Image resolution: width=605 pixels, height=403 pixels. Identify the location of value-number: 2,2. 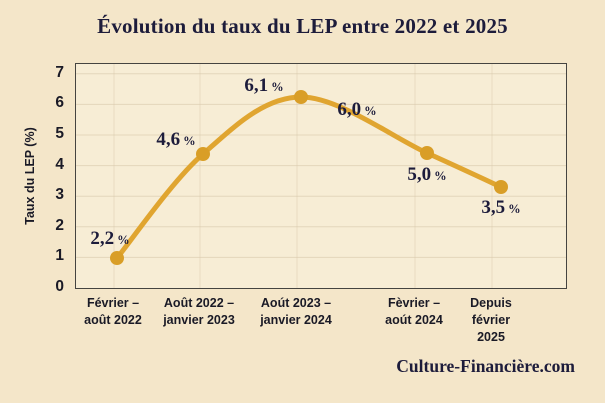
(102, 238).